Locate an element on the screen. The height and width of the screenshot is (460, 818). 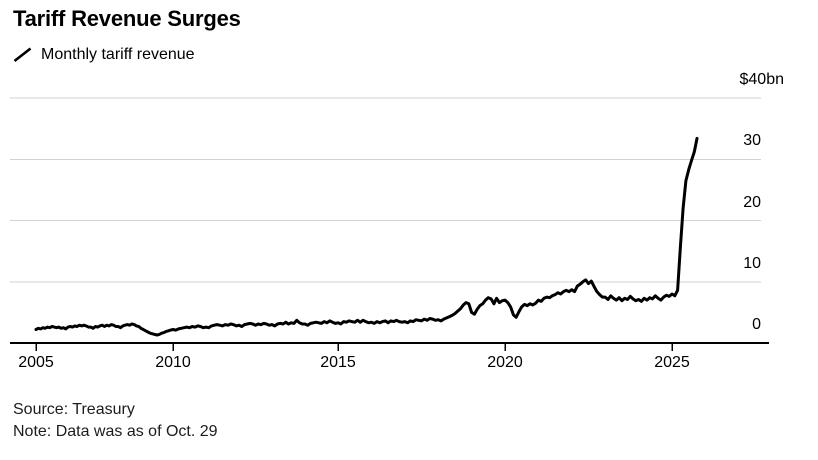
chart-legend: Monthly tariff revenue is located at coordinates (104, 55).